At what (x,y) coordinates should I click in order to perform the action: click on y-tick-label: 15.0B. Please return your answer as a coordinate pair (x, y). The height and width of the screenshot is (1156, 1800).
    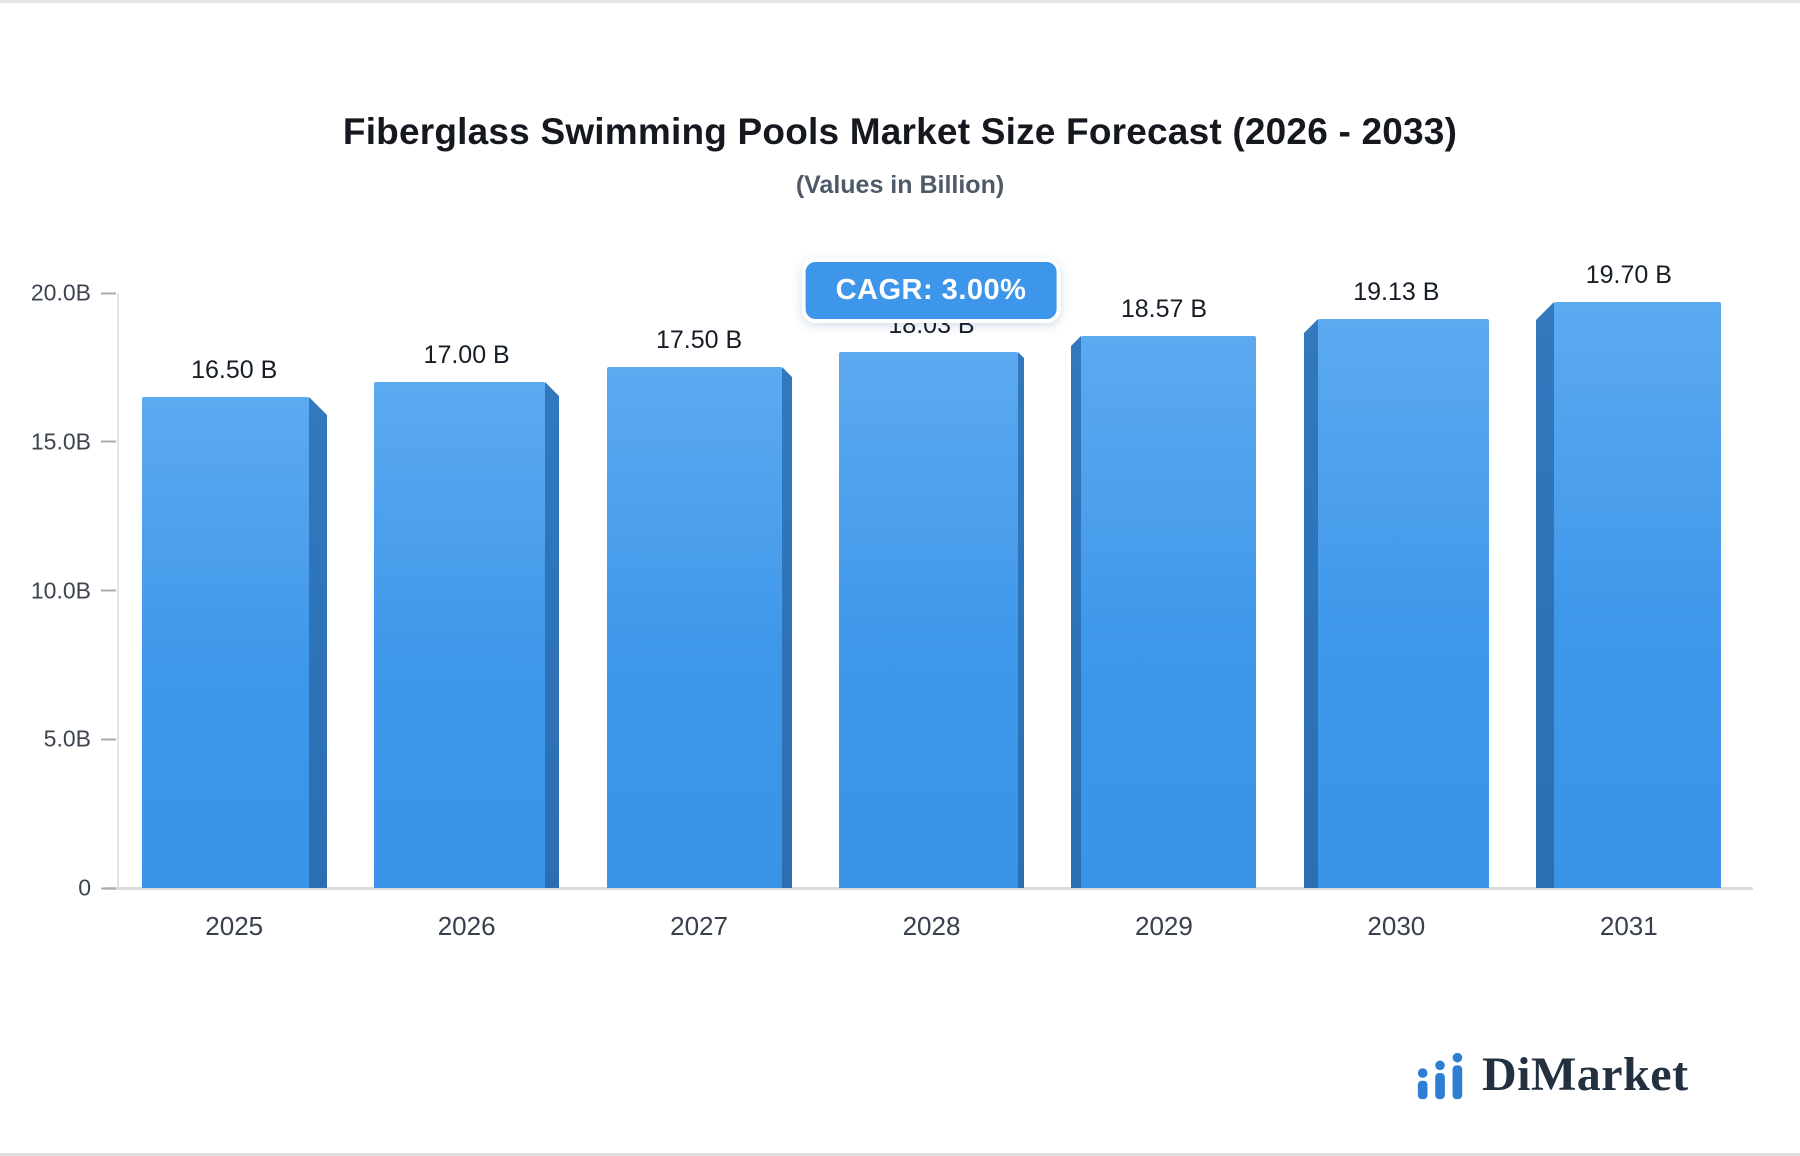
    Looking at the image, I should click on (60, 441).